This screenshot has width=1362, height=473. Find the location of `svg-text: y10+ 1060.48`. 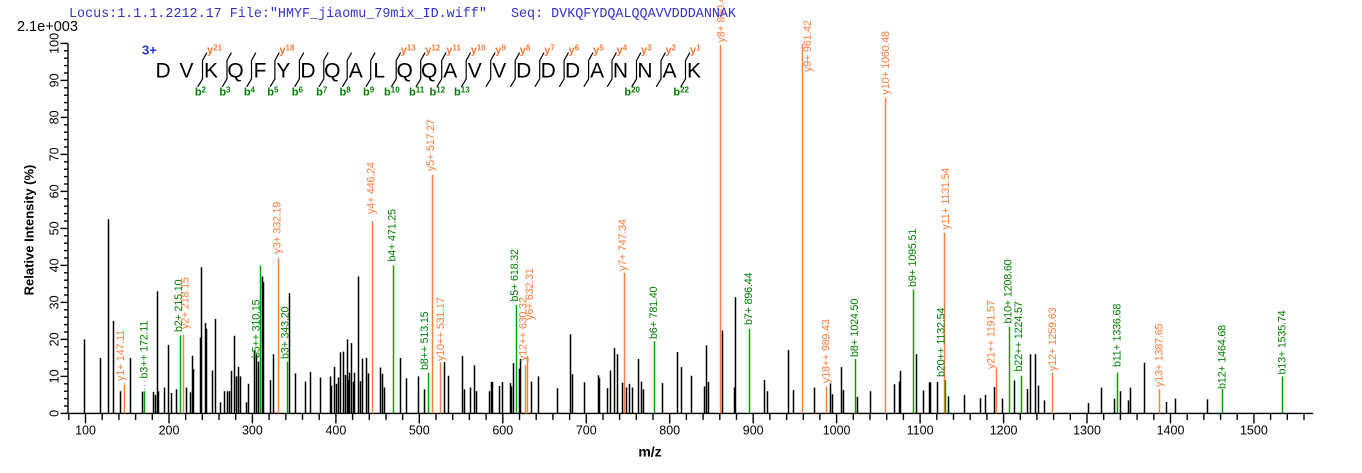

svg-text: y10+ 1060.48 is located at coordinates (886, 63).